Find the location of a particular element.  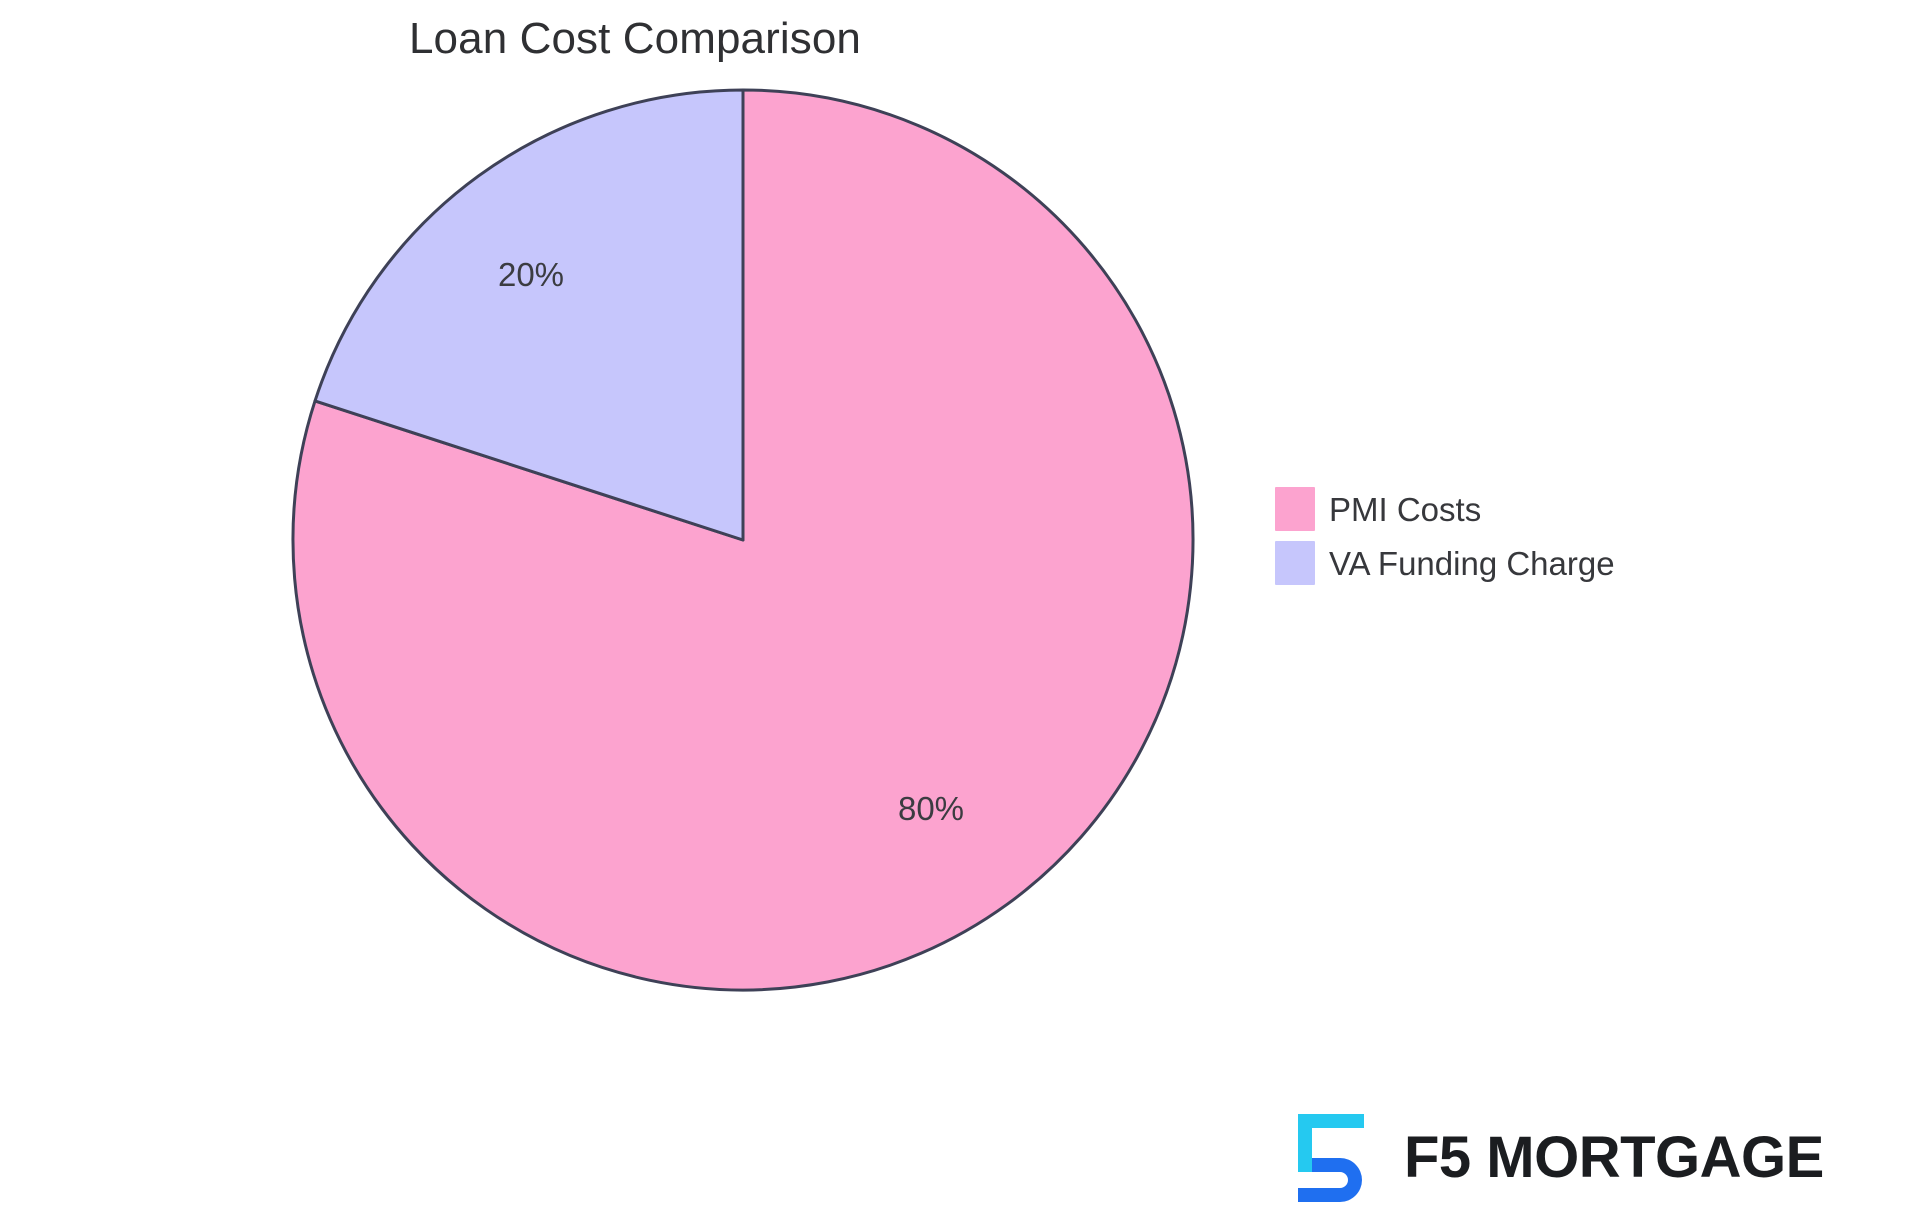

legend-label-va-funding-charge: VA Funding Charge is located at coordinates (1472, 563).